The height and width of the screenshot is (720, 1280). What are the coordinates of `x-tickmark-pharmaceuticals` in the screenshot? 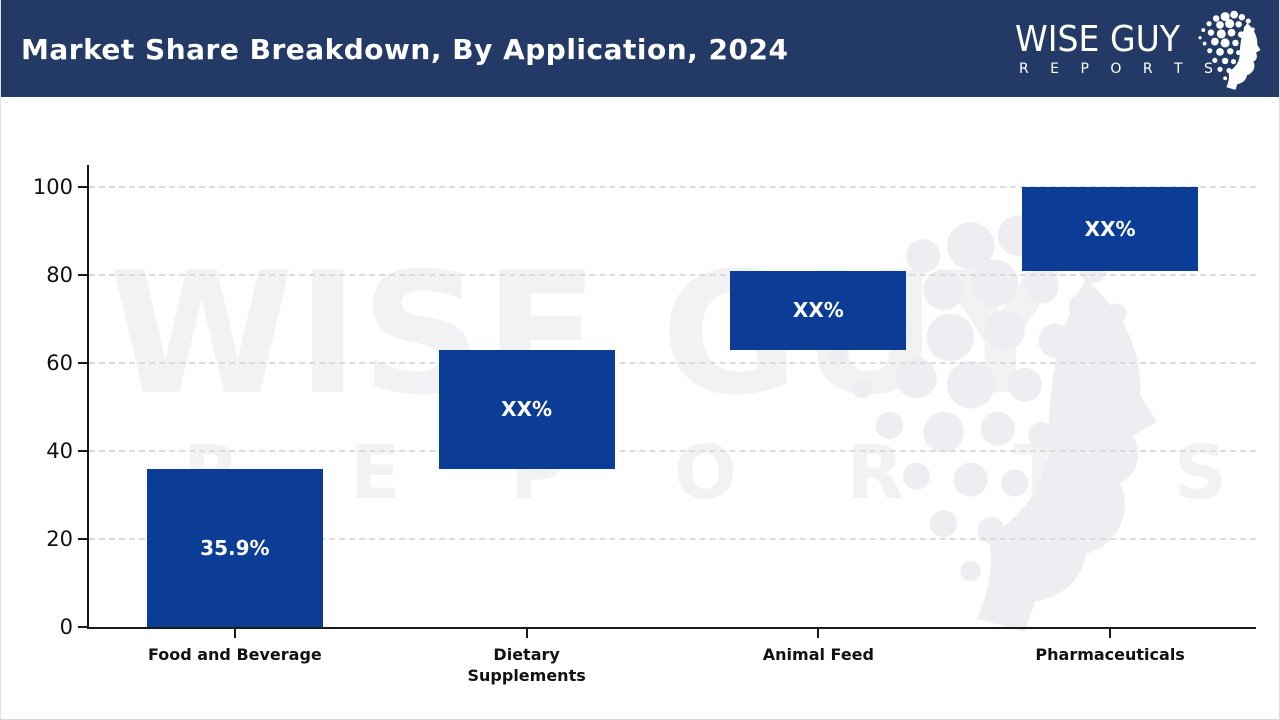 It's located at (1110, 633).